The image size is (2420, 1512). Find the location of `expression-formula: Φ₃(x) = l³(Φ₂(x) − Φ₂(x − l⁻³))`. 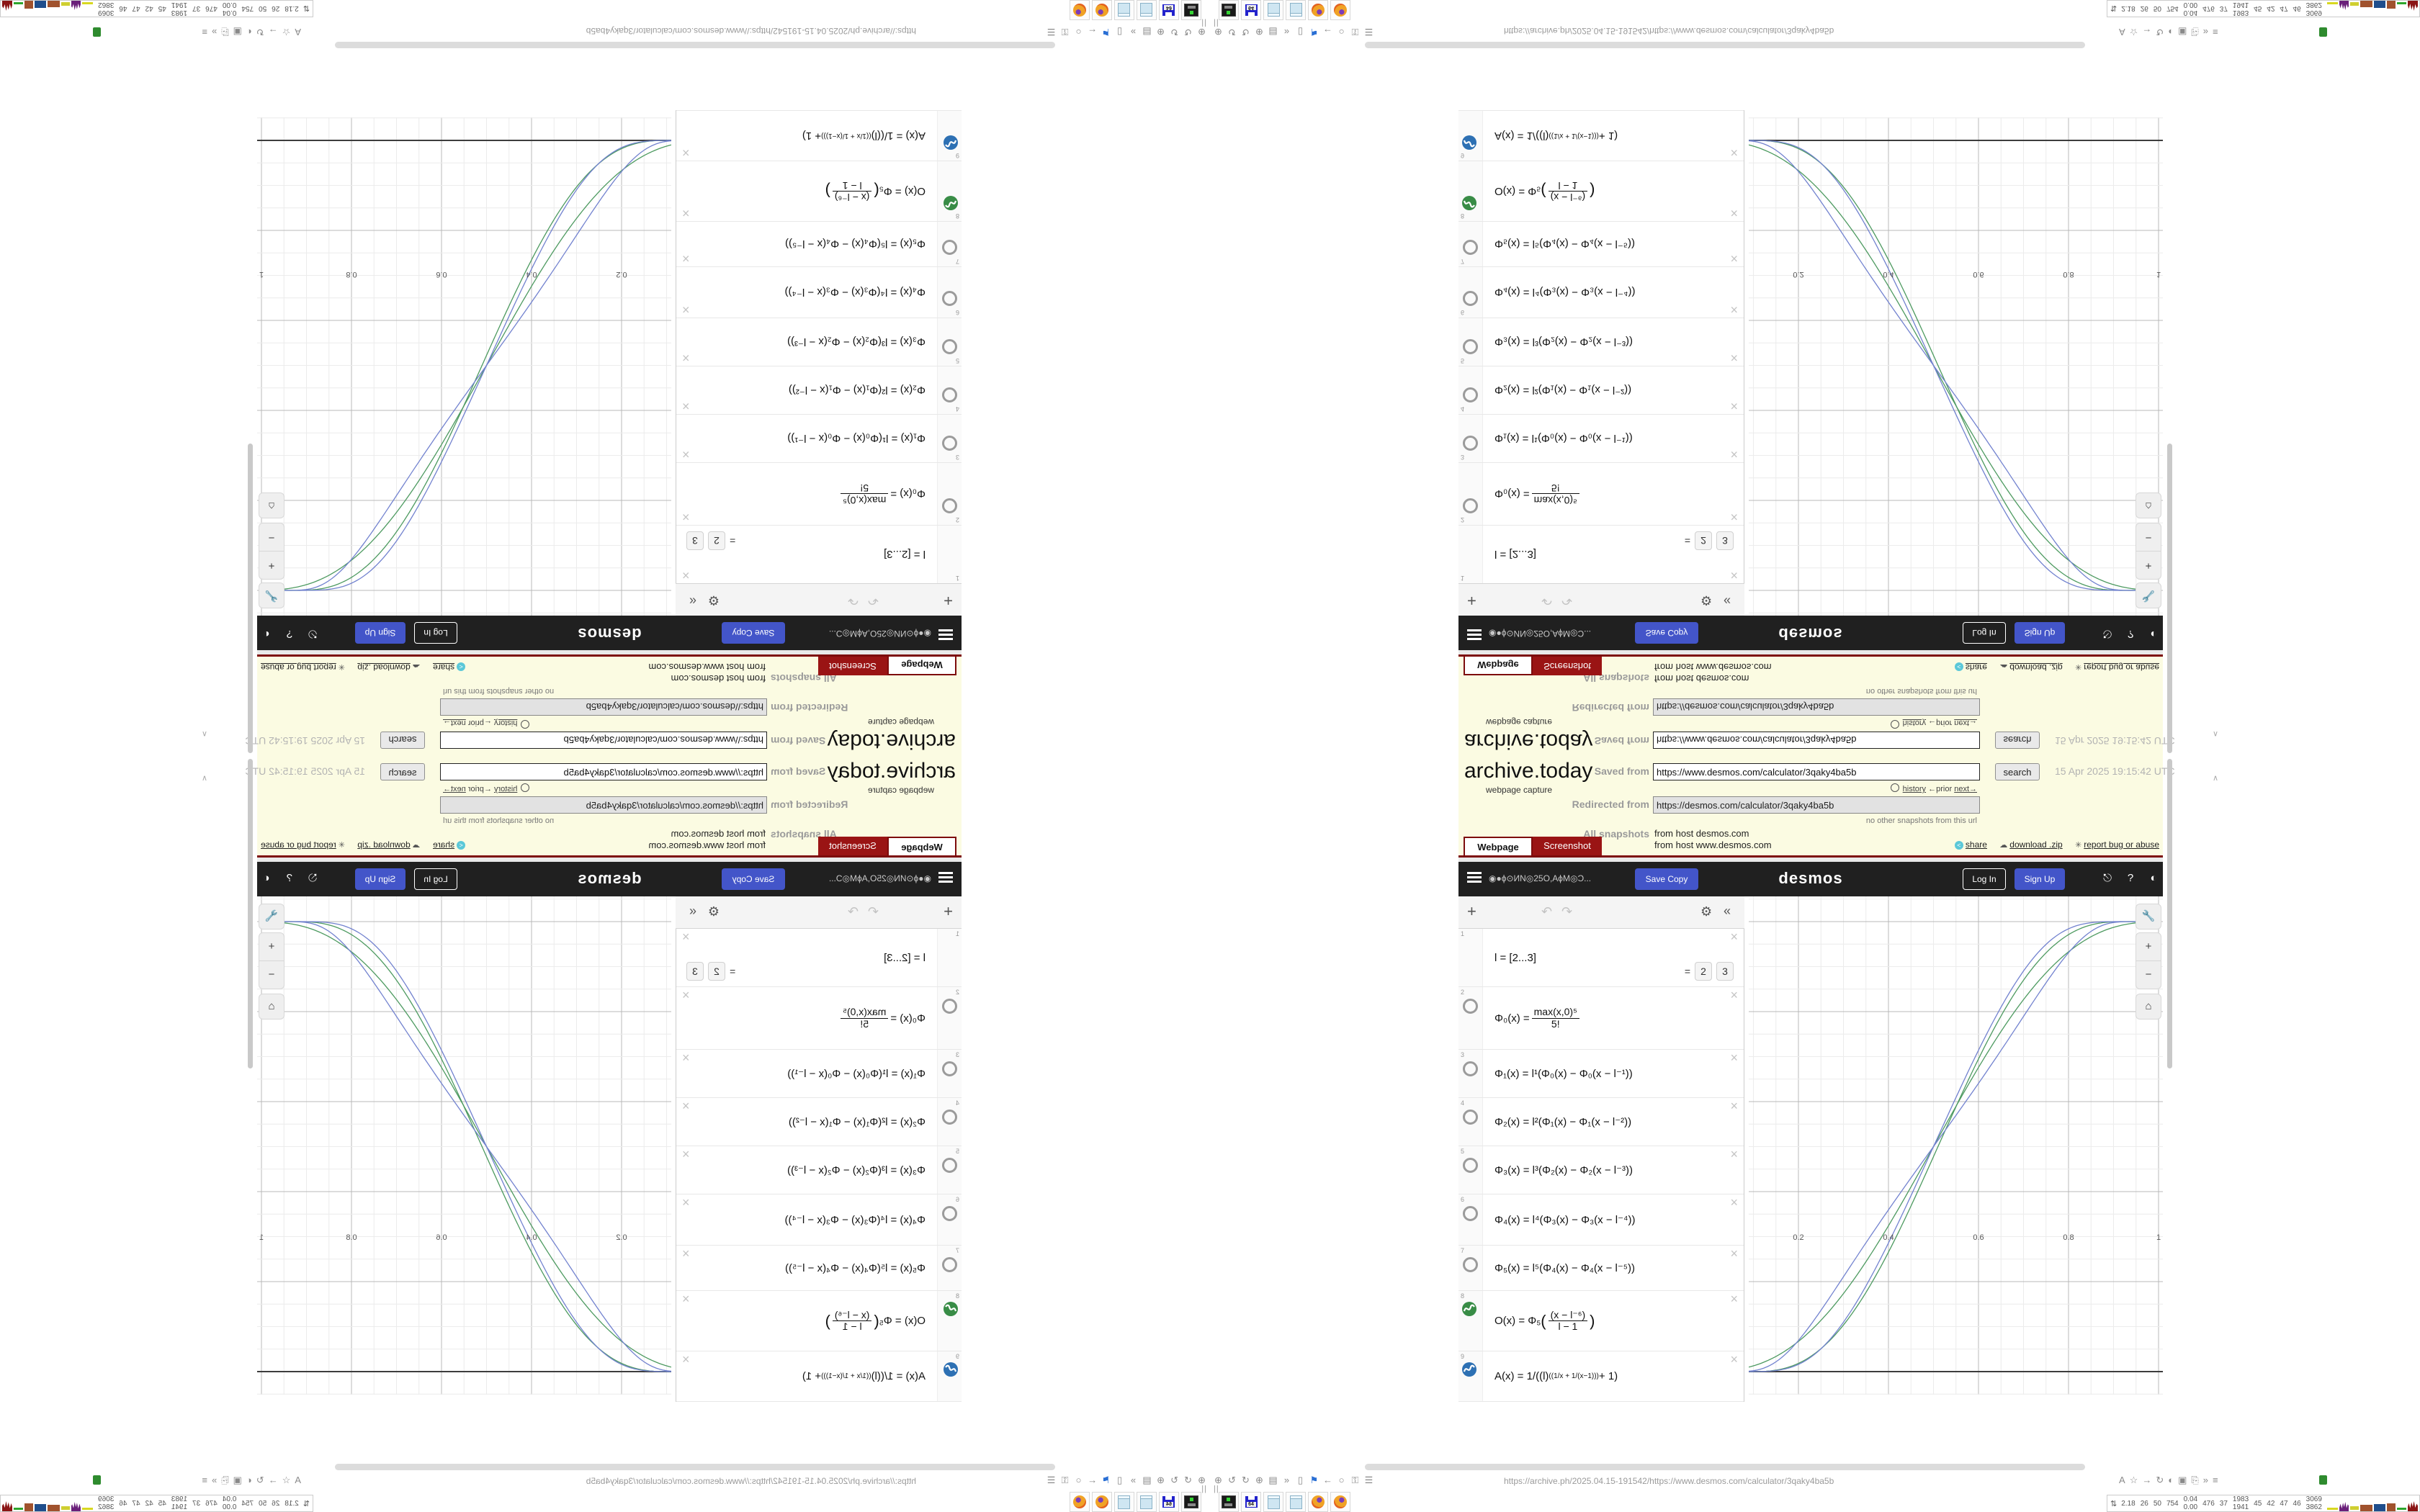

expression-formula: Φ₃(x) = l³(Φ₂(x) − Φ₂(x − l⁻³)) is located at coordinates (812, 342).